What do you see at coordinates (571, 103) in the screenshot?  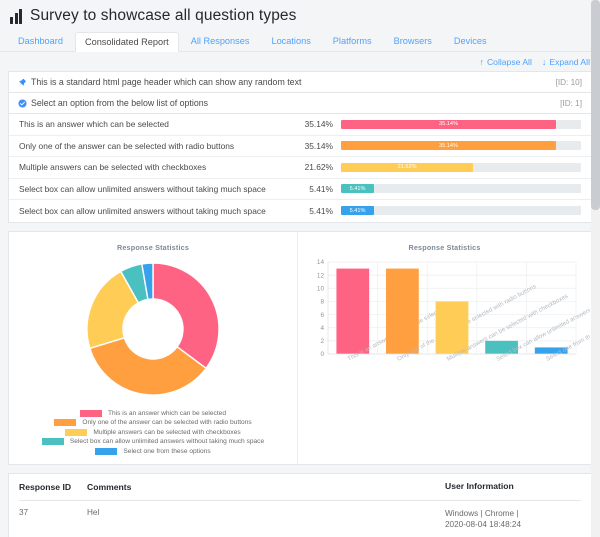 I see `question-id-label: [ID: 1]` at bounding box center [571, 103].